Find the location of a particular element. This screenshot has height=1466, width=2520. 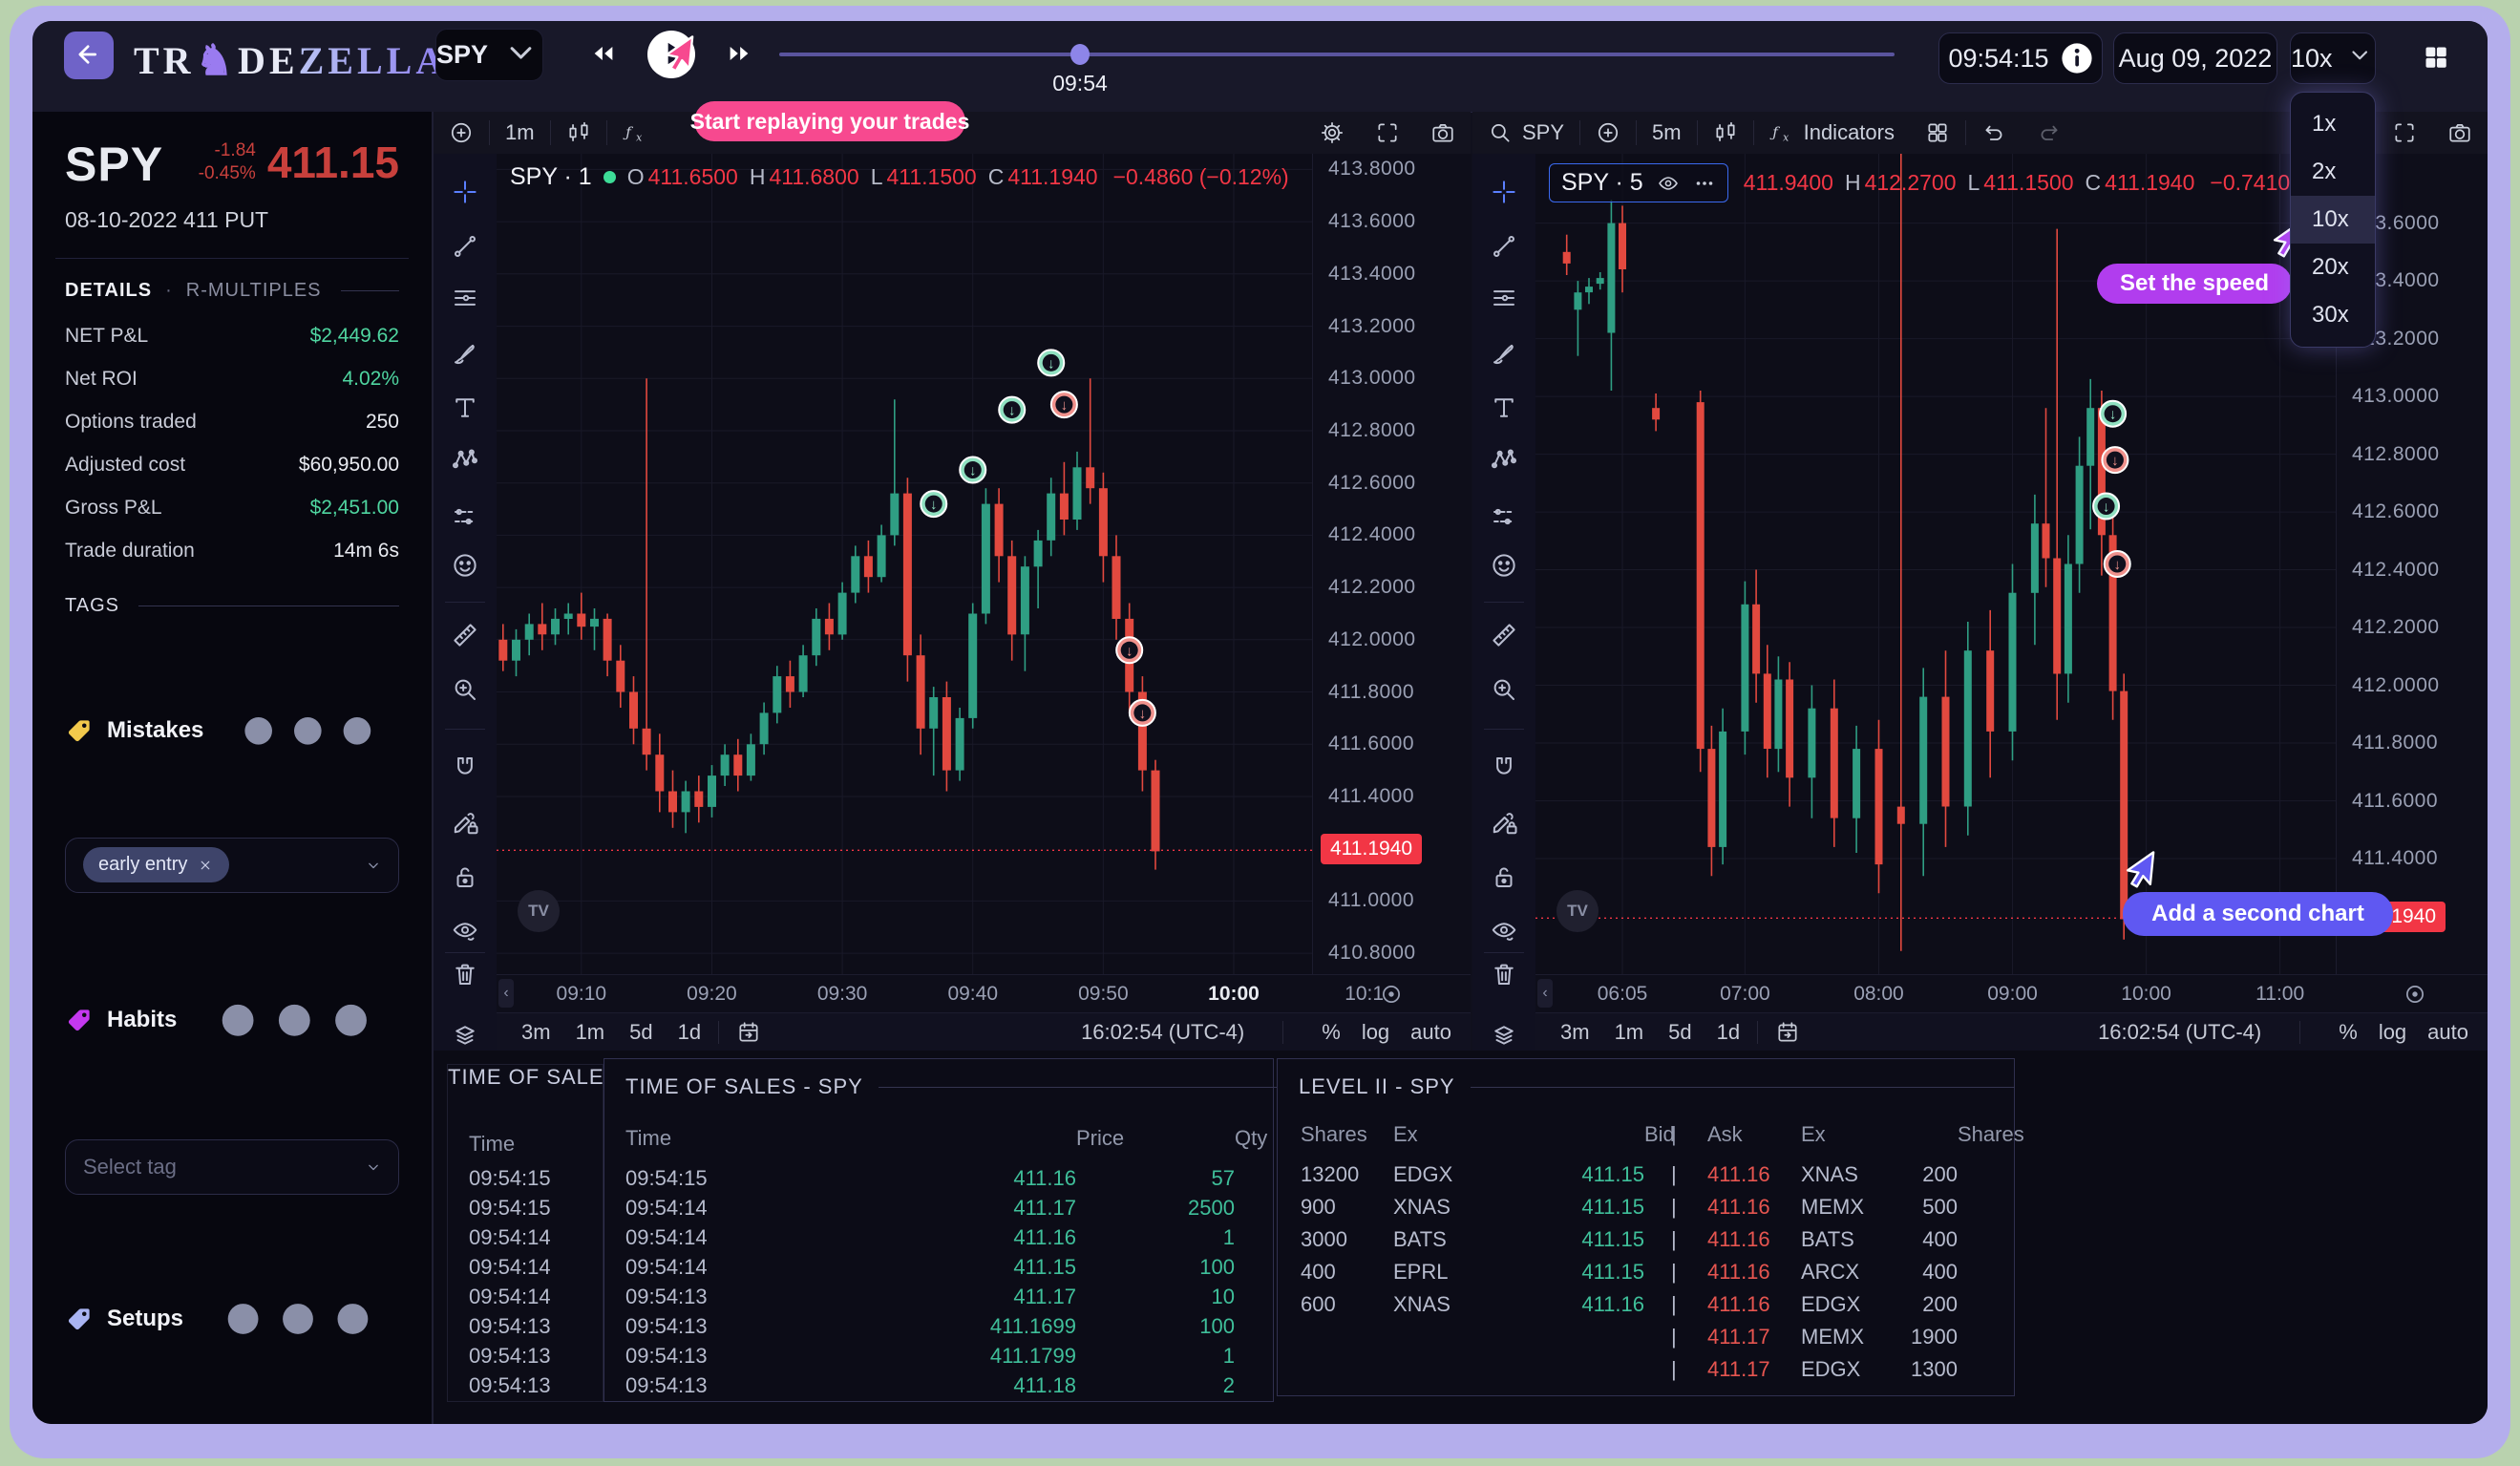

tab-r-multiples: R-MULTIPLES is located at coordinates (254, 290).